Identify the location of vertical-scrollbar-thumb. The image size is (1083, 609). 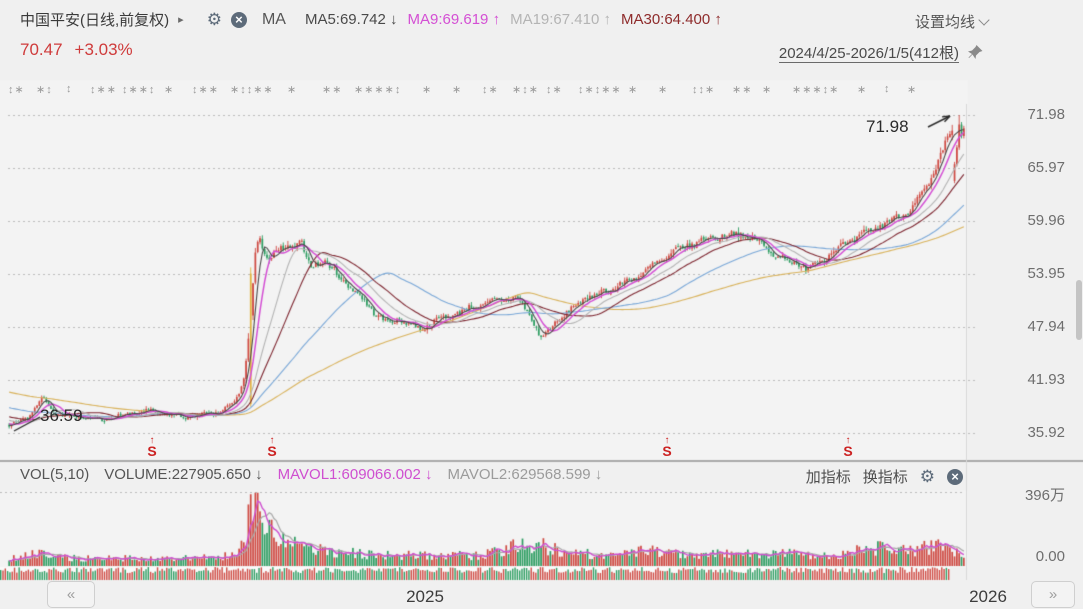
(1079, 310).